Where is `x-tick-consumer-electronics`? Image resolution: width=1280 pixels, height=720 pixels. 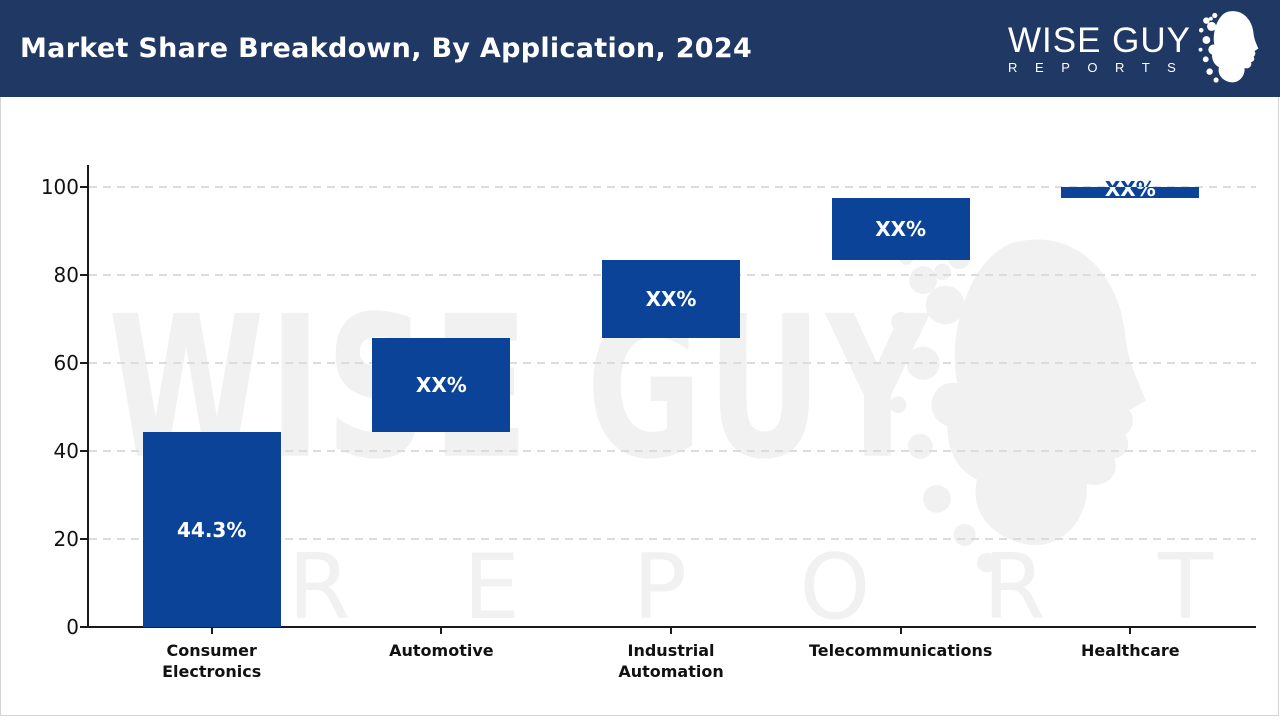
x-tick-consumer-electronics is located at coordinates (211, 630).